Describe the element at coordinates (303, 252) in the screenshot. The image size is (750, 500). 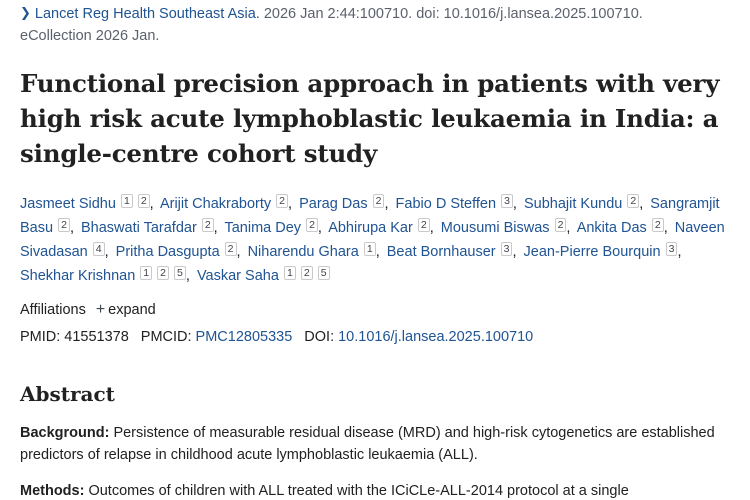
I see `author-name-link: Niharendu Ghara` at that location.